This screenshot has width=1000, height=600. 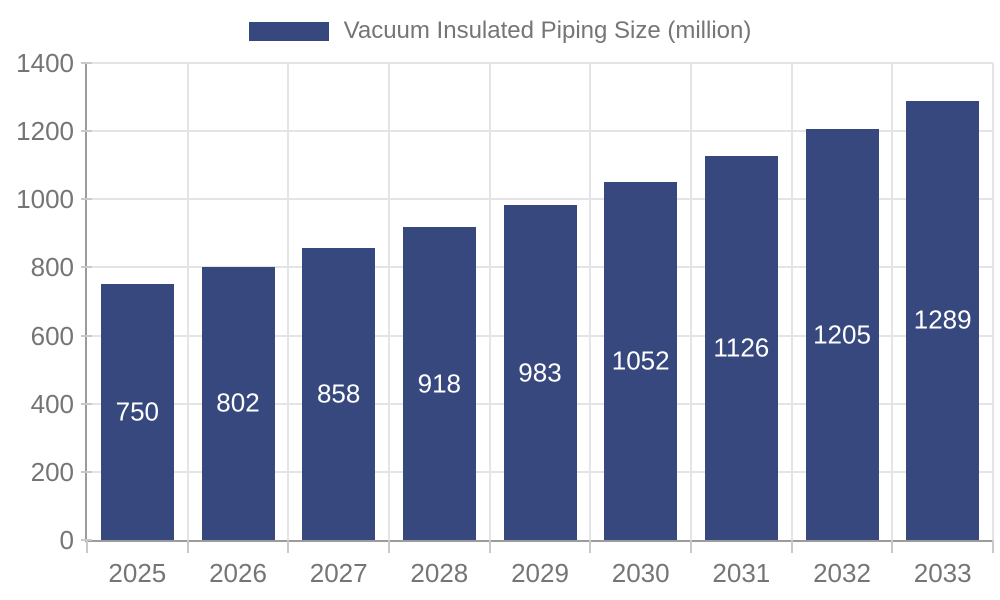 I want to click on bar-value-label: 750, so click(x=137, y=411).